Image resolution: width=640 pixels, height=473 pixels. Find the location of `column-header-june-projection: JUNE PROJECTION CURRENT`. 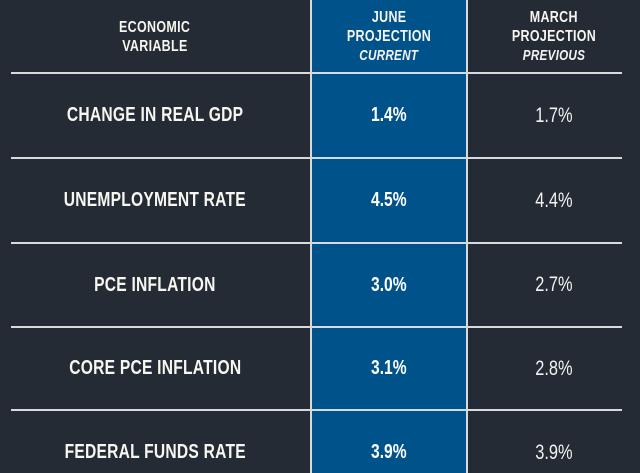

column-header-june-projection: JUNE PROJECTION CURRENT is located at coordinates (389, 36).